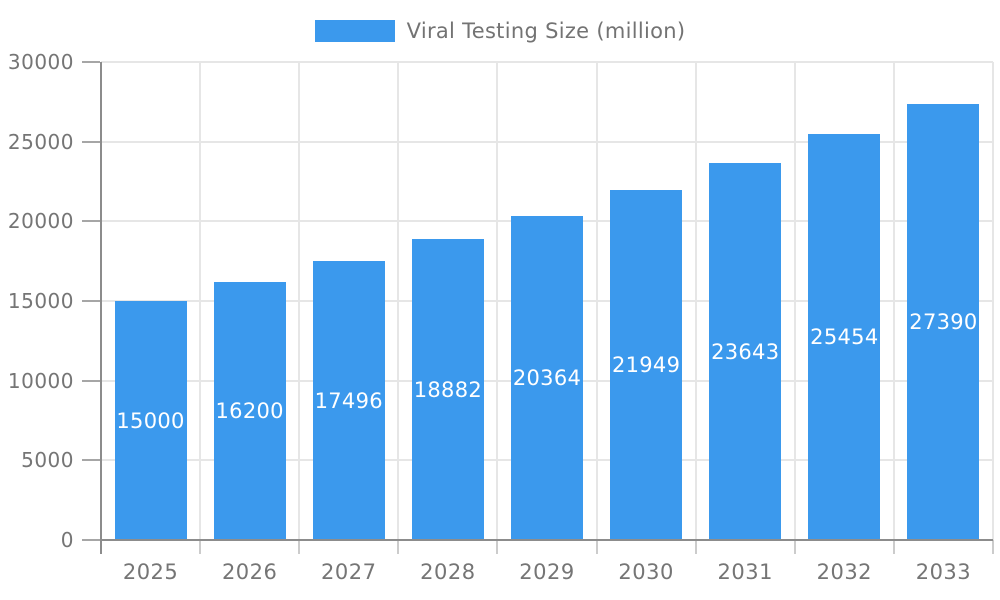 The image size is (1000, 600). I want to click on x-axis-category-label: 2033, so click(943, 572).